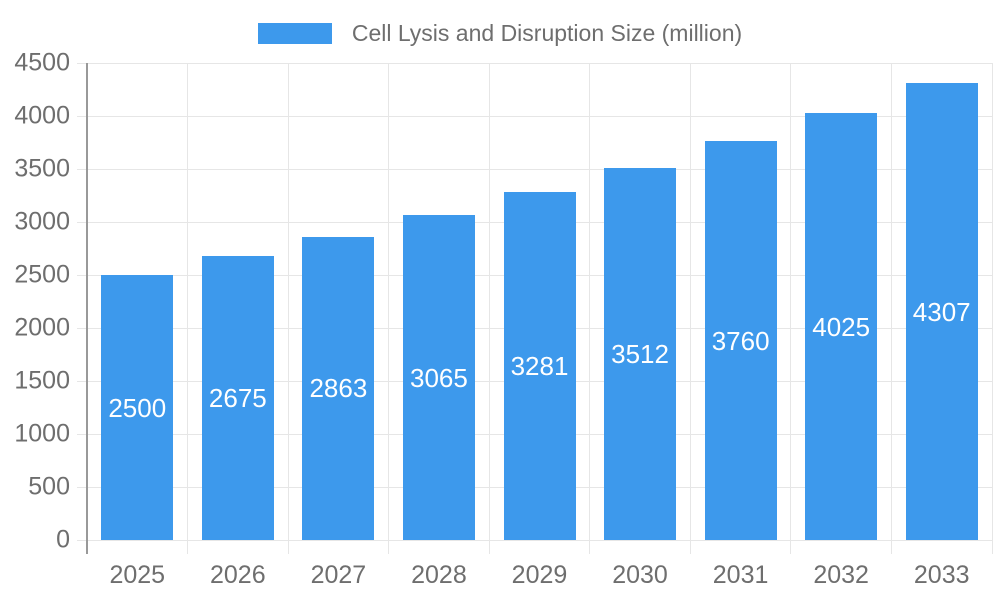 This screenshot has width=1000, height=600. I want to click on y-axis-tick-label: 2000, so click(42, 327).